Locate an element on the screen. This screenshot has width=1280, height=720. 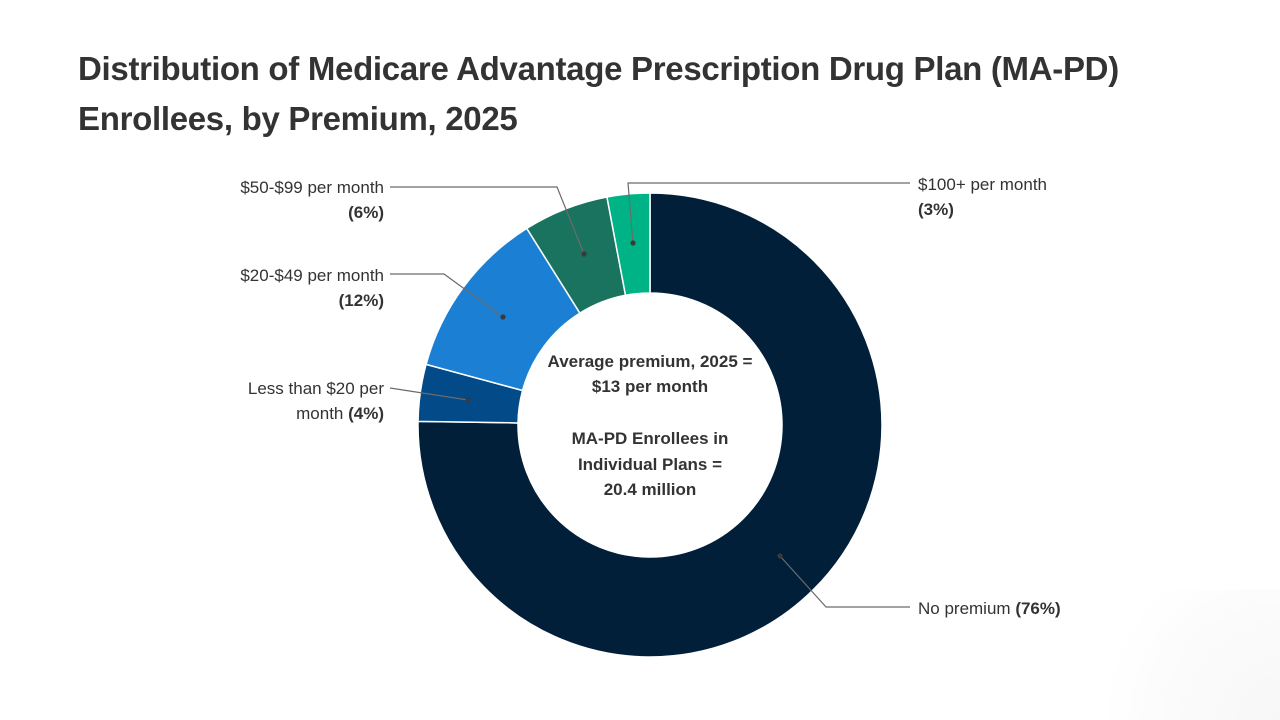
leader-dot-none is located at coordinates (780, 556).